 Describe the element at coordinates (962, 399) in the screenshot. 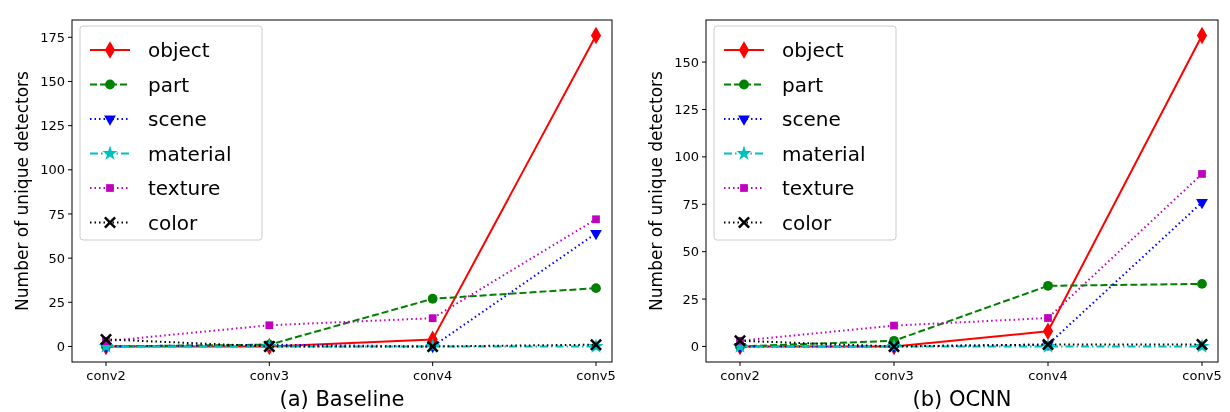

I see `x-axis-title: (b) OCNN` at that location.